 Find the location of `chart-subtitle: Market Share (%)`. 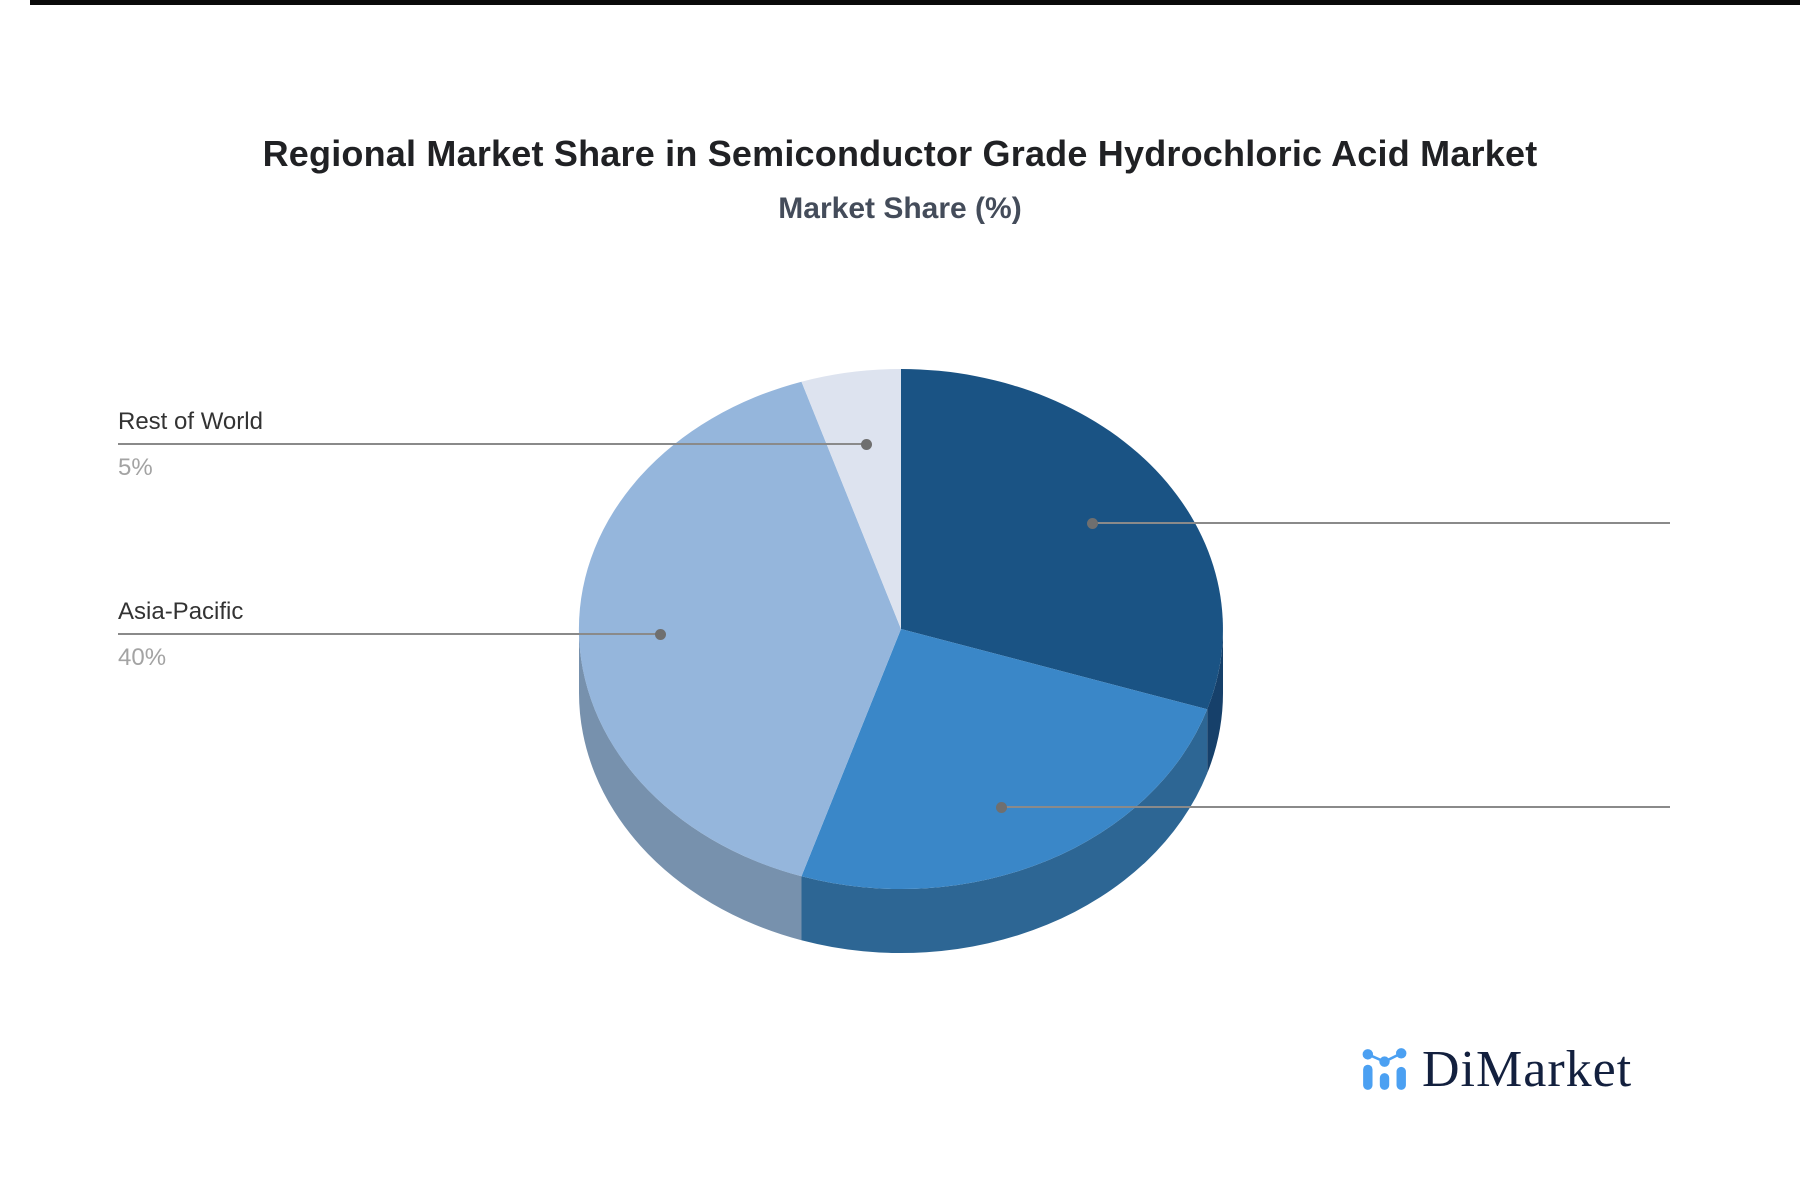

chart-subtitle: Market Share (%) is located at coordinates (900, 208).